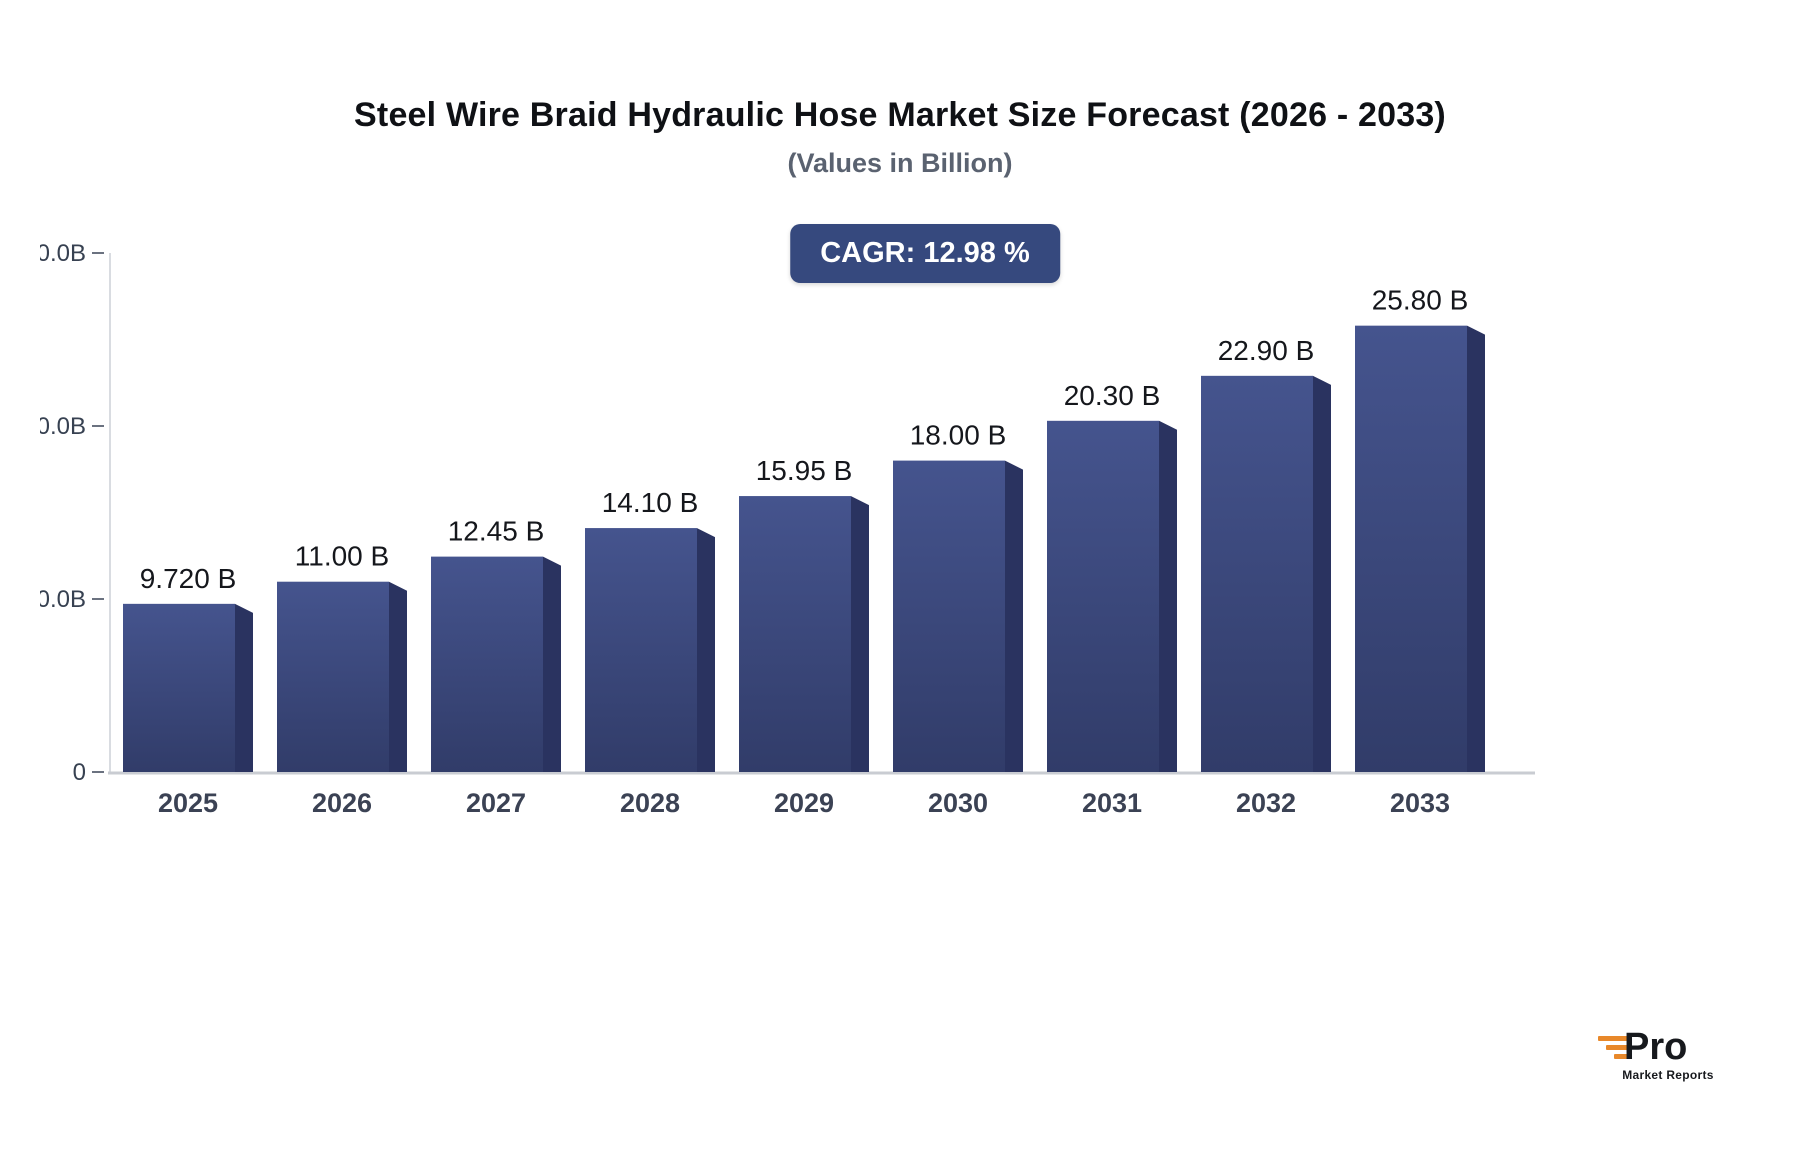 The image size is (1800, 1156). I want to click on x-tick-label: 2033, so click(1420, 803).